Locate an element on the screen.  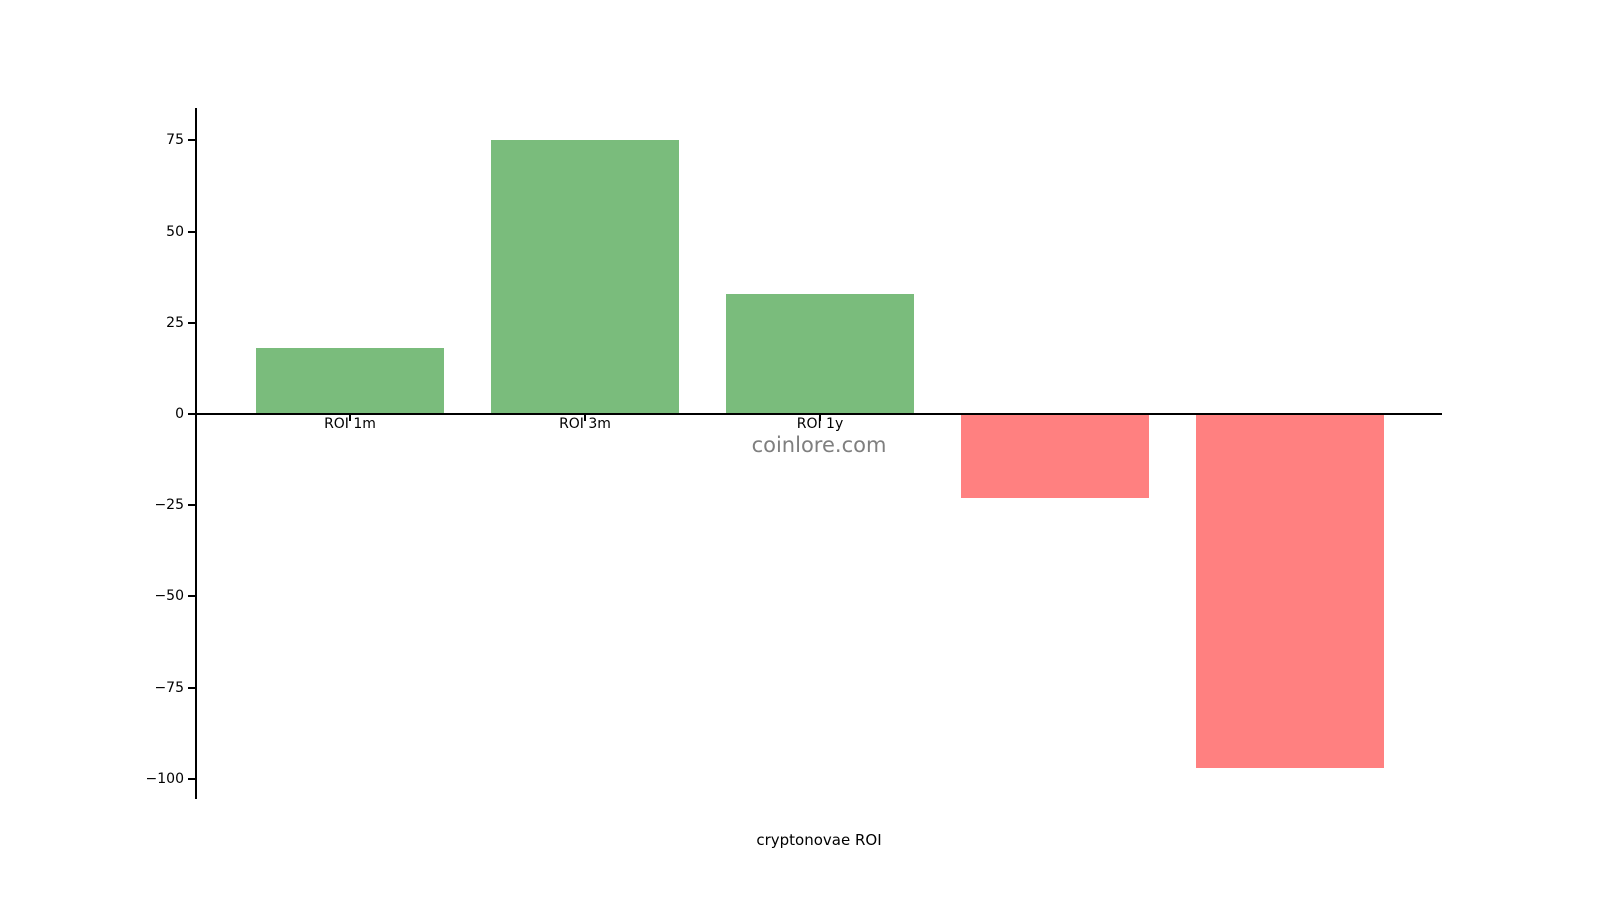
y-axis-spine is located at coordinates (196, 453).